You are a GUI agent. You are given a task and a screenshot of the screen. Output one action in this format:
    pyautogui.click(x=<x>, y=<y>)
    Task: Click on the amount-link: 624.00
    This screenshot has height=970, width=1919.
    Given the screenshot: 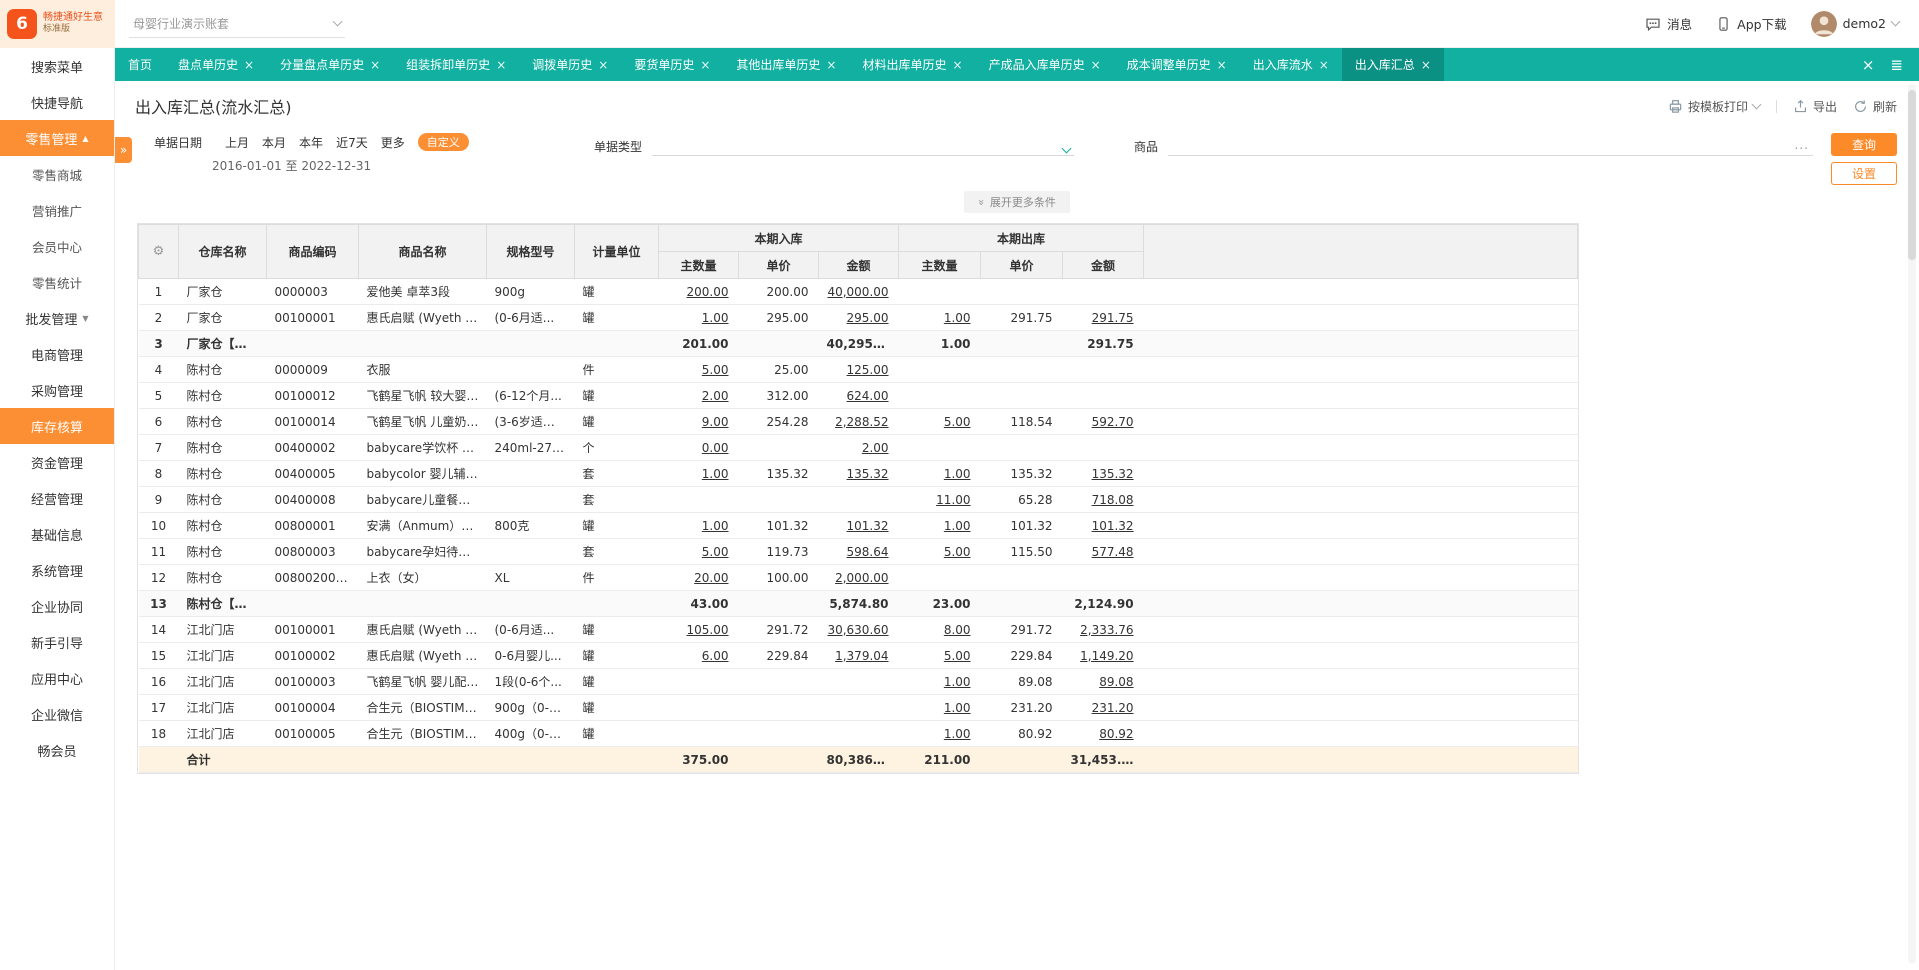 What is the action you would take?
    pyautogui.click(x=867, y=395)
    